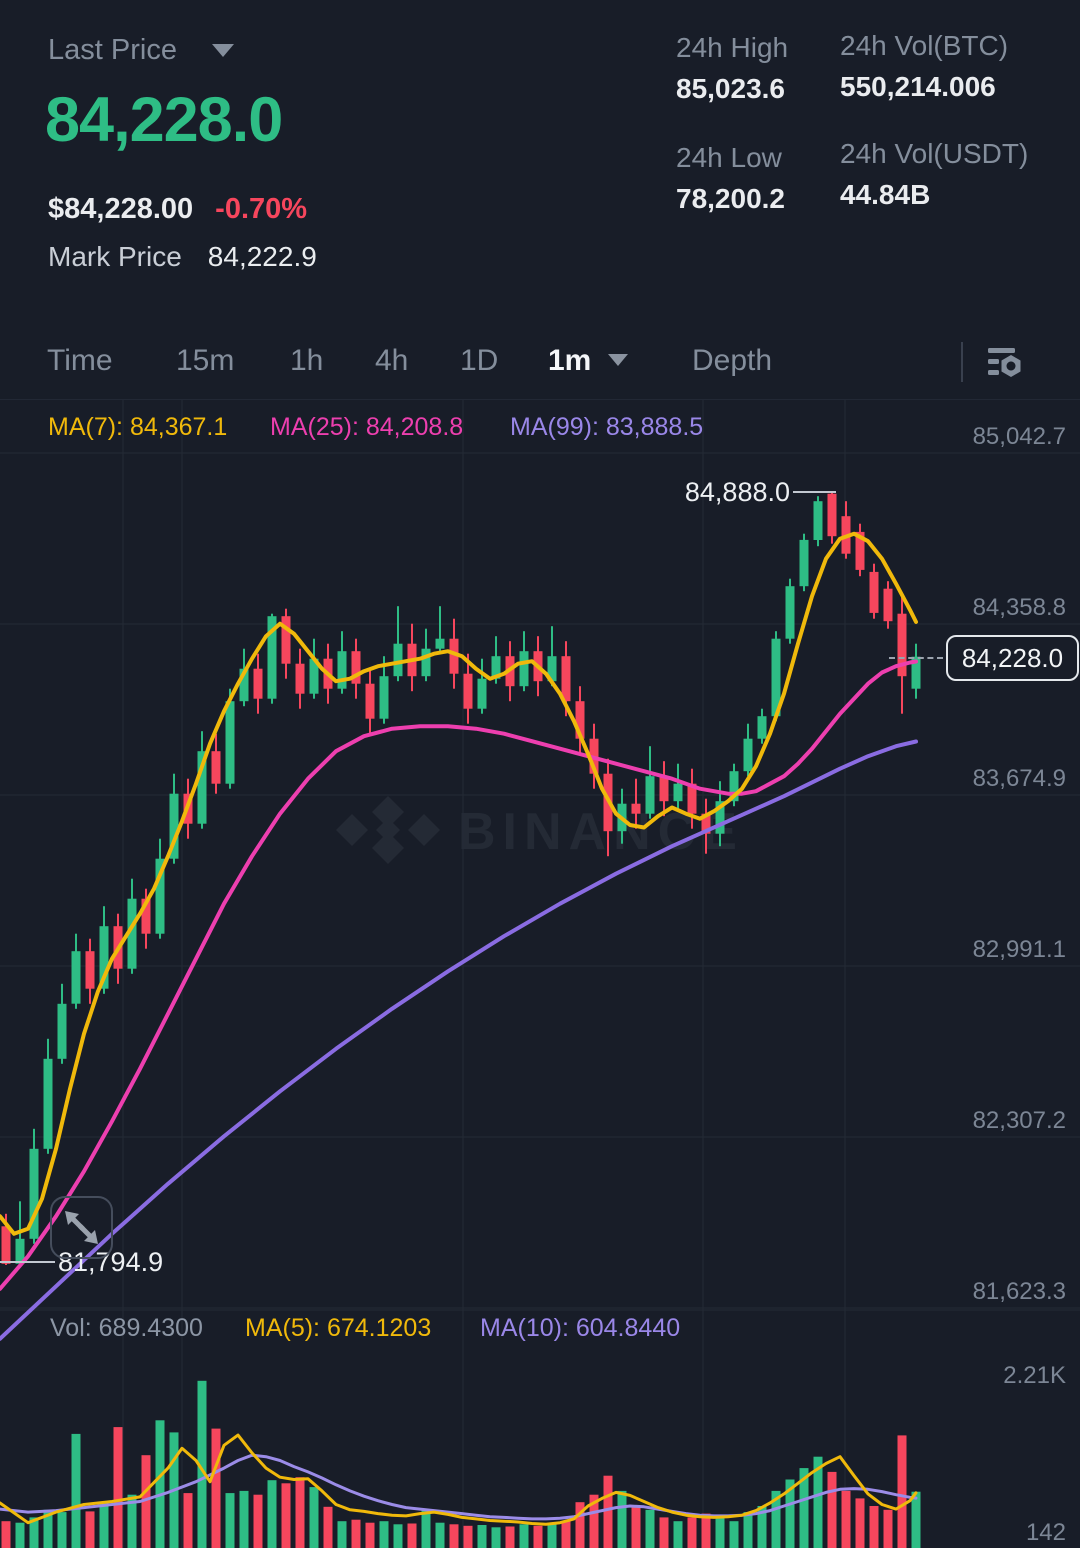 This screenshot has height=1548, width=1080. I want to click on ma25-label: MA(25): 84,208.8, so click(367, 427).